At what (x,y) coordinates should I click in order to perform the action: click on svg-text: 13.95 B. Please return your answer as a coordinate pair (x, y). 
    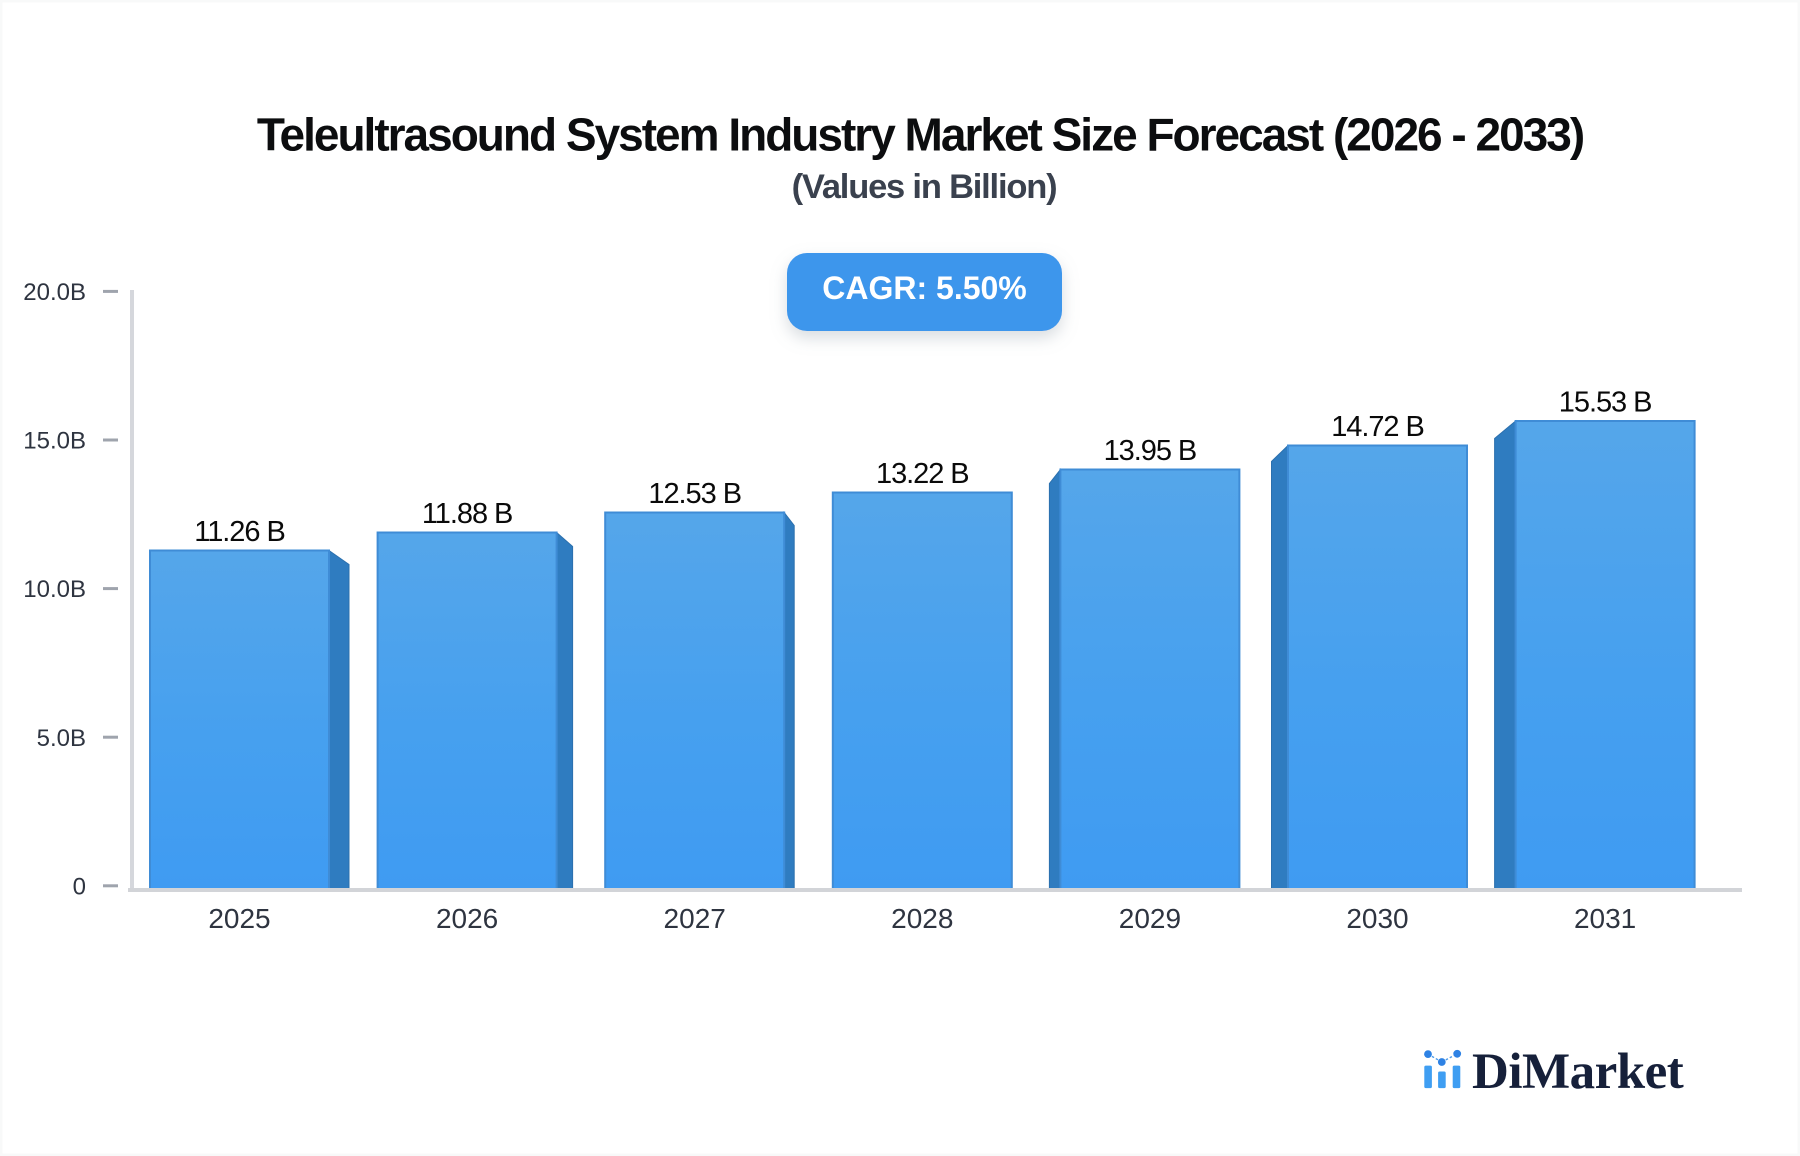
    Looking at the image, I should click on (1150, 451).